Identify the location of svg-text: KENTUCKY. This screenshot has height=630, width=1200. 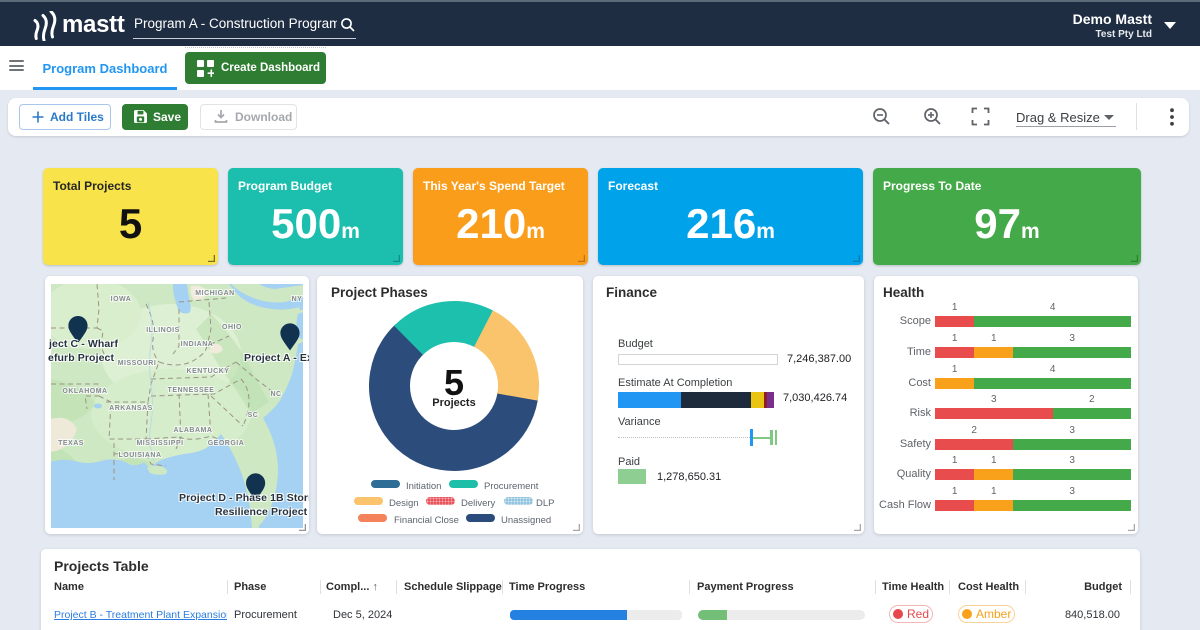
(208, 371).